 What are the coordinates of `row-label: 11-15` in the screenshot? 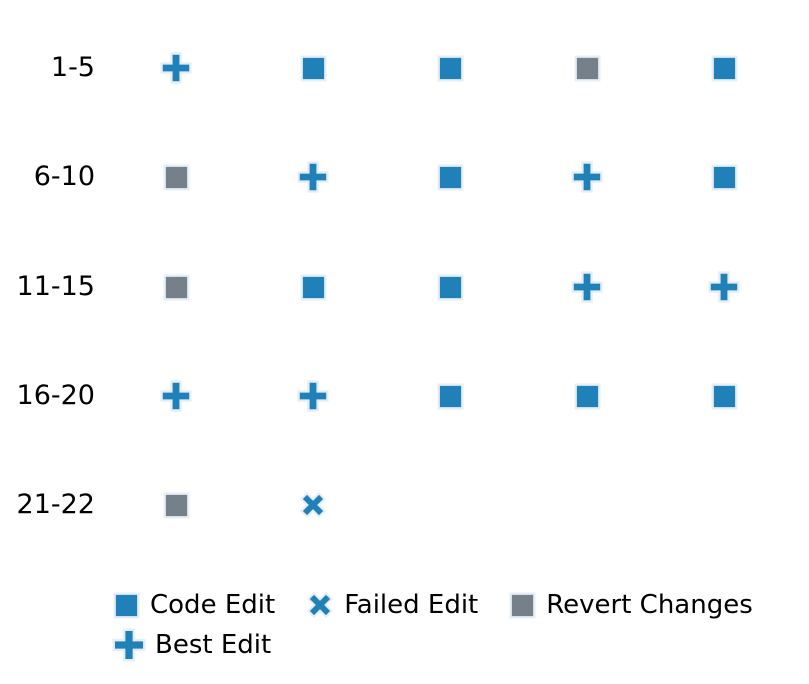 It's located at (55, 286).